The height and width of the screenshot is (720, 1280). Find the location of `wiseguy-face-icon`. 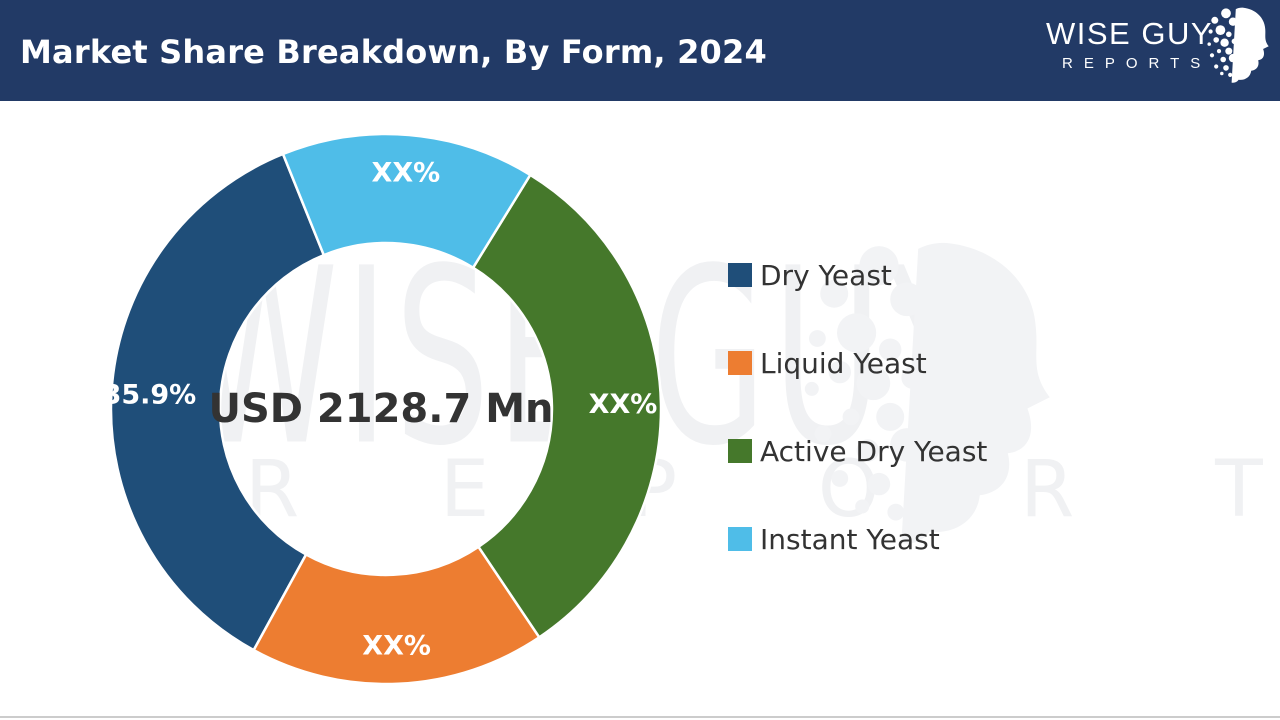

wiseguy-face-icon is located at coordinates (1240, 45).